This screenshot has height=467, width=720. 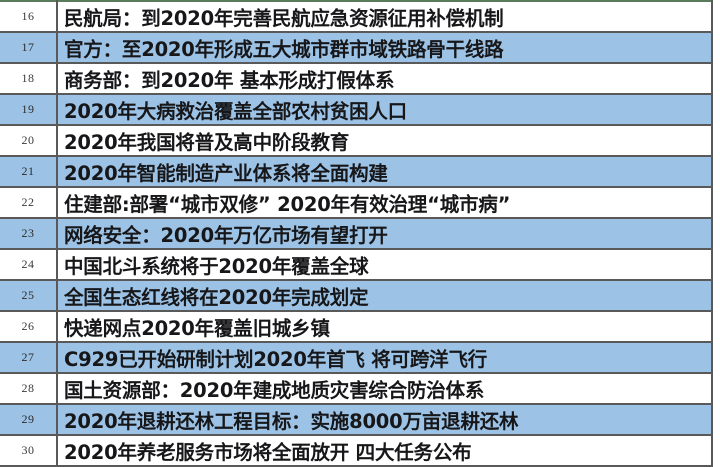 What do you see at coordinates (29, 358) in the screenshot?
I see `row-index-cell: 27` at bounding box center [29, 358].